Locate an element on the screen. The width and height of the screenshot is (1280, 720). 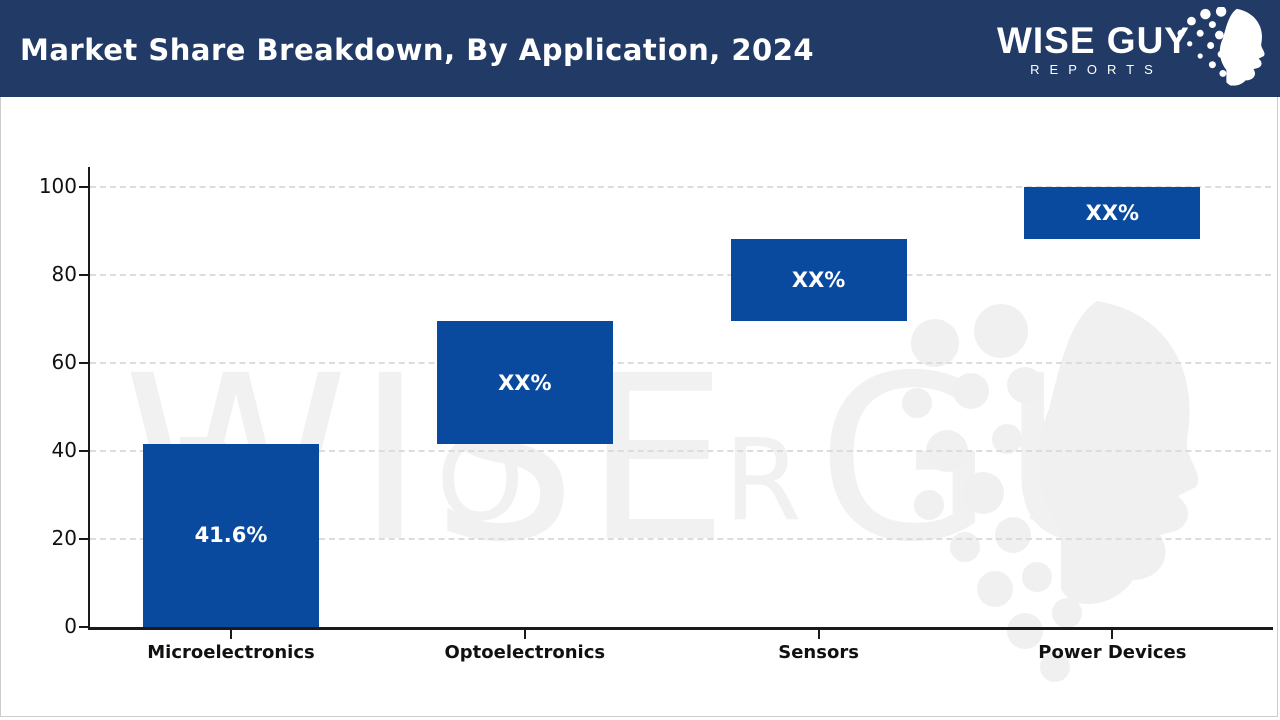
bar-value-label: 41.6% is located at coordinates (231, 535).